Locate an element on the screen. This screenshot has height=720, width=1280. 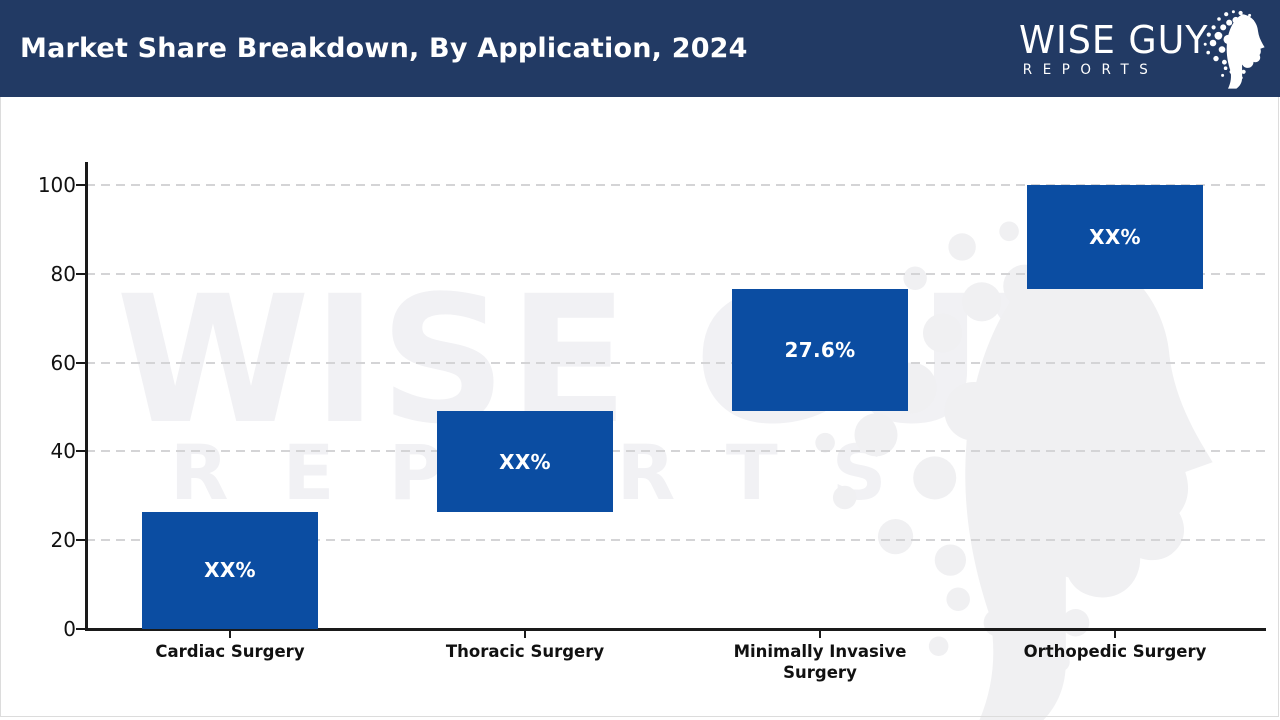
brand-logo-text: WISE GUY REPORTS is located at coordinates (1113, 49).